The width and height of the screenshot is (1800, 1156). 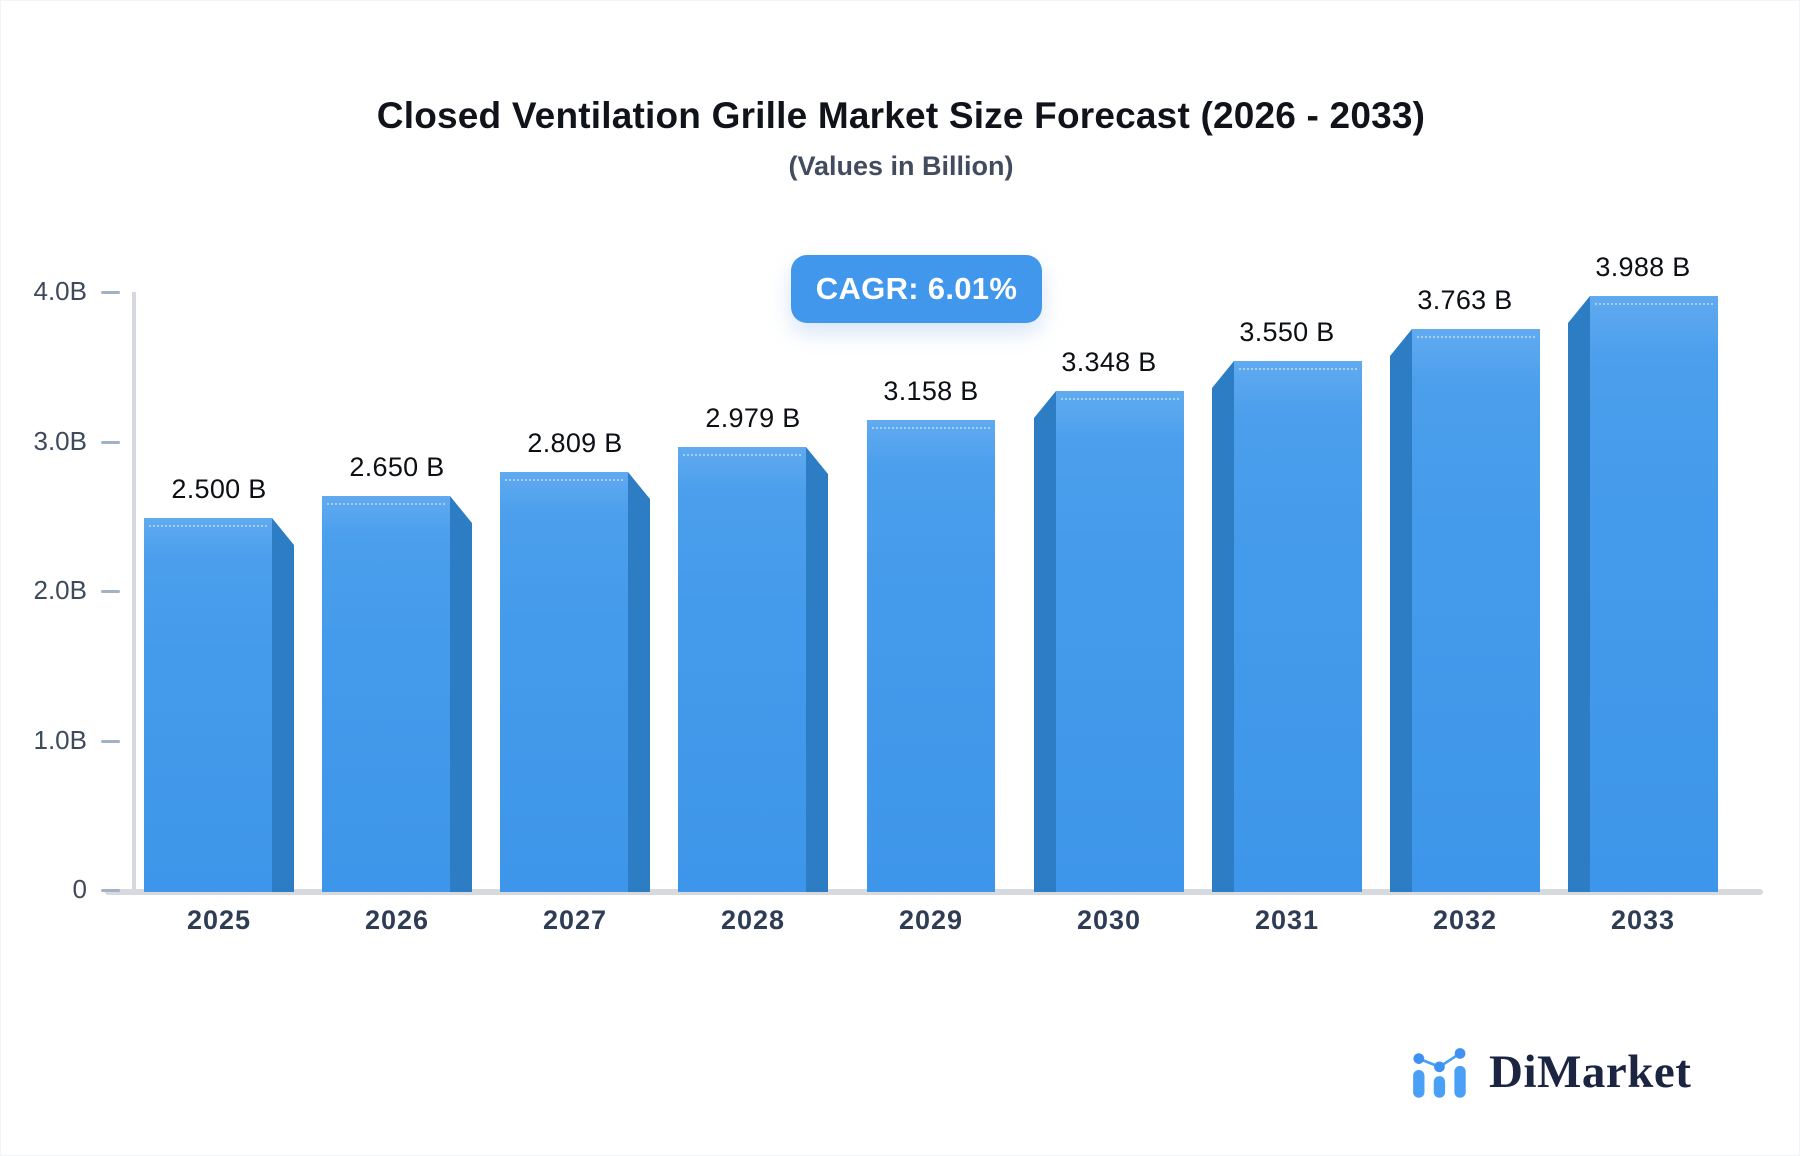 I want to click on bar-value-label: 2.500 B, so click(x=219, y=489).